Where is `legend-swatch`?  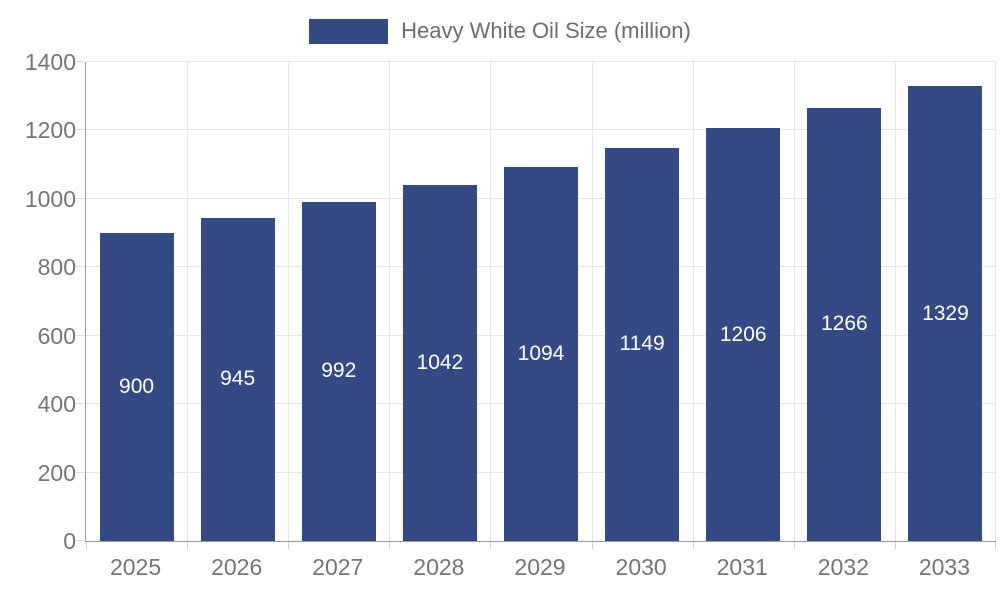 legend-swatch is located at coordinates (349, 31).